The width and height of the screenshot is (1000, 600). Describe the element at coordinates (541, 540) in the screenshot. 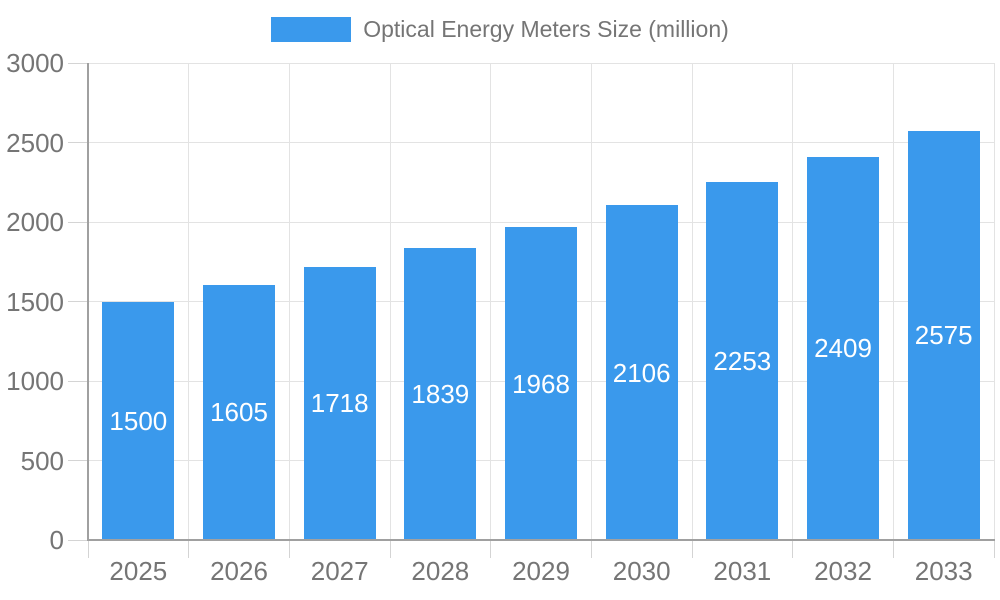

I see `x-axis-line` at that location.